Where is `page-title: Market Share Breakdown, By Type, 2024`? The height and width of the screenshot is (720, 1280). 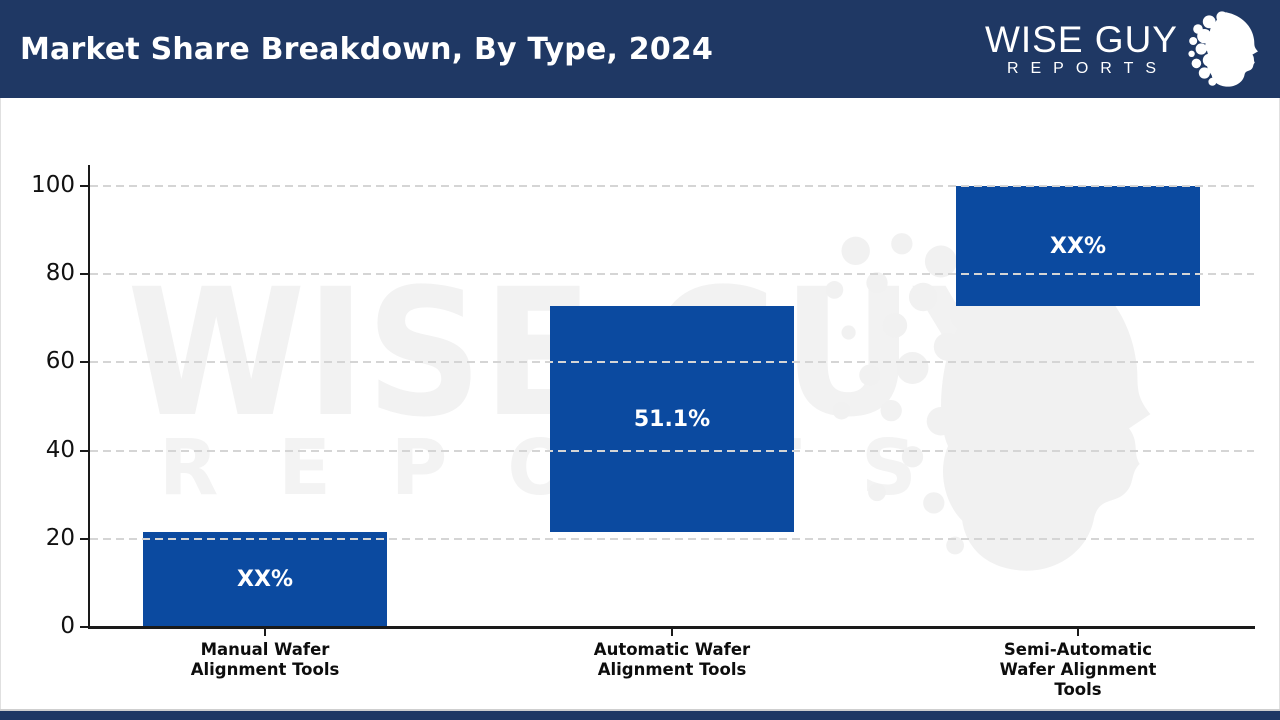 page-title: Market Share Breakdown, By Type, 2024 is located at coordinates (367, 49).